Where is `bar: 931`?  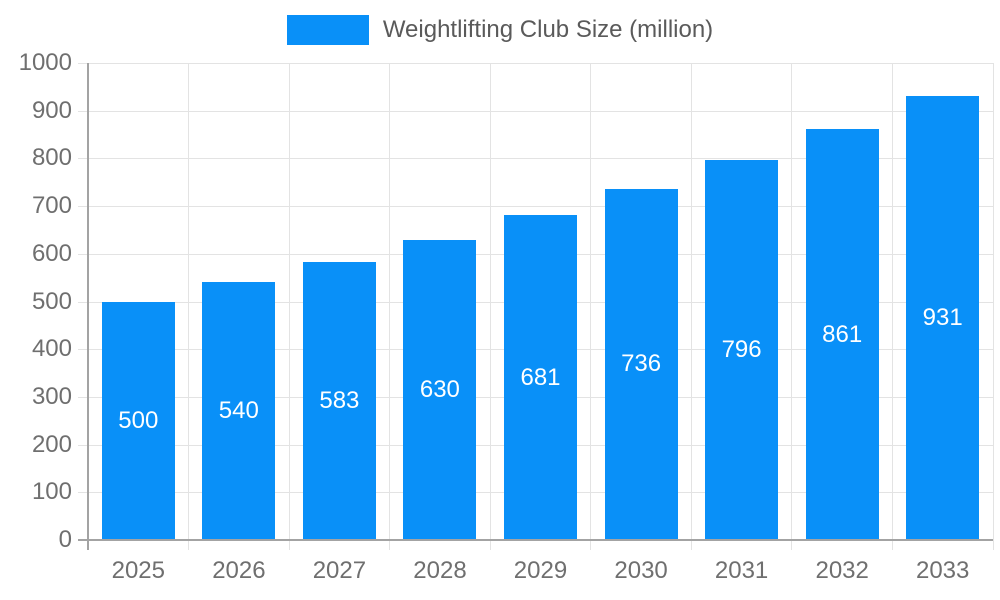
bar: 931 is located at coordinates (943, 317).